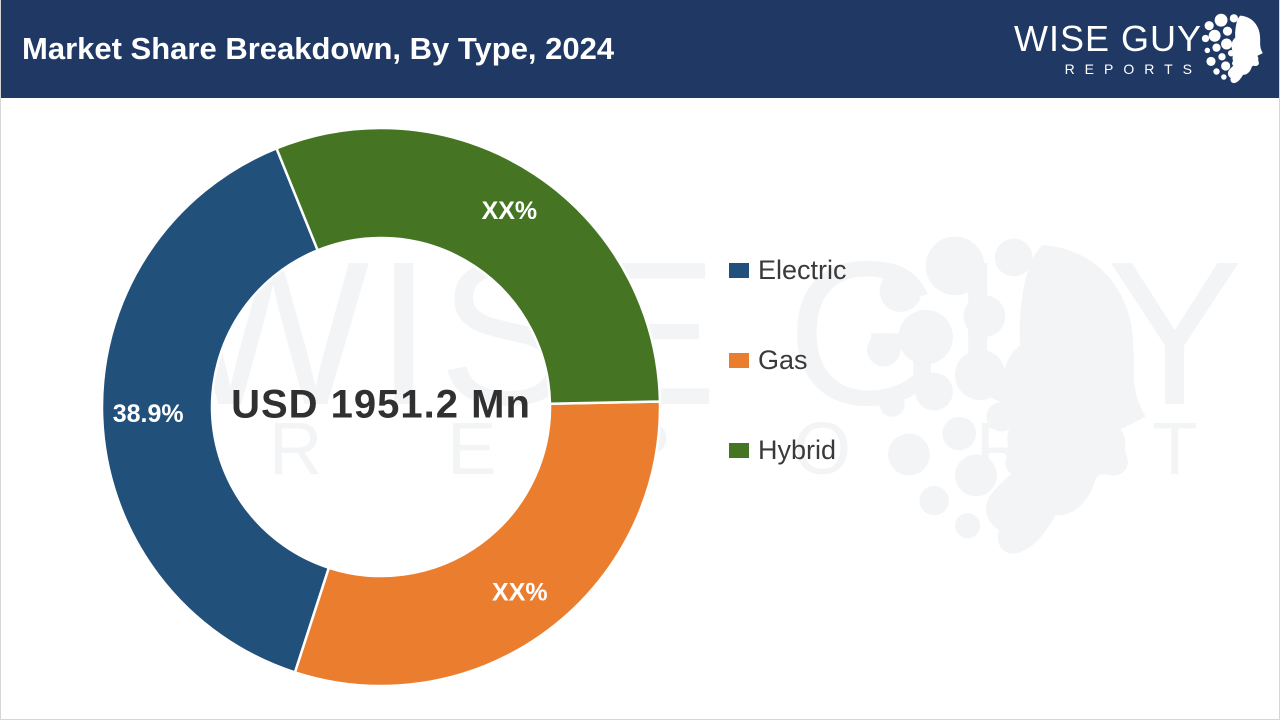  I want to click on legend-item-gas: Gas, so click(788, 360).